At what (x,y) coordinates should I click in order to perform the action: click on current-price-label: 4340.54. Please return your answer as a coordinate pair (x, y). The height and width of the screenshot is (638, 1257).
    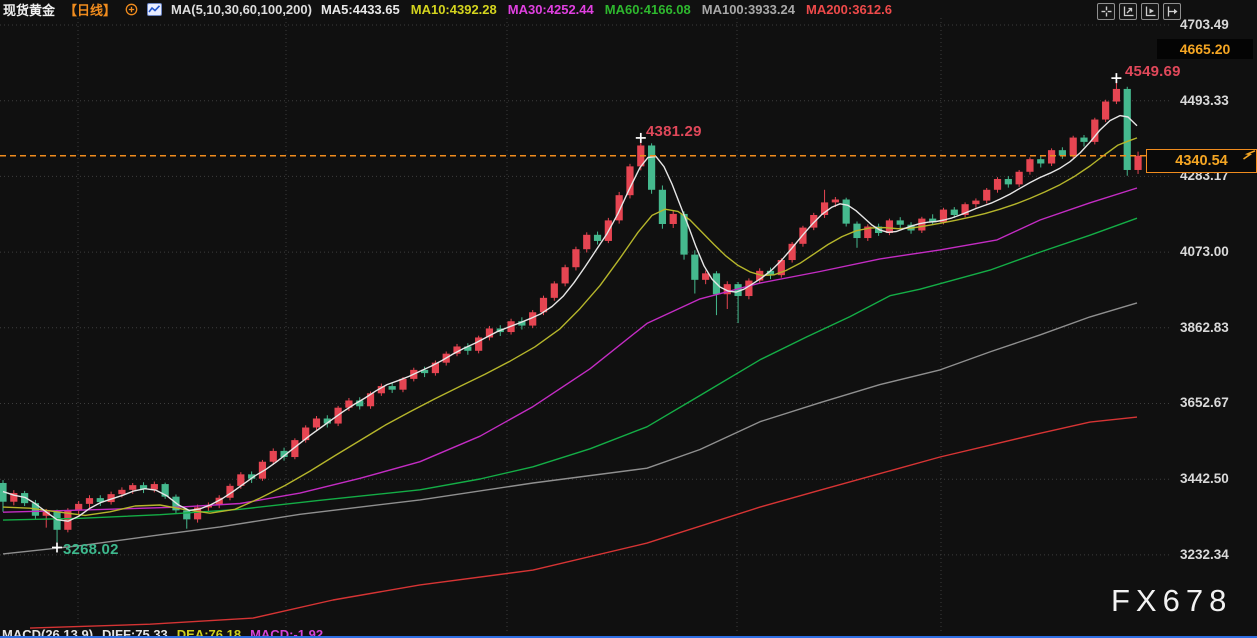
    Looking at the image, I should click on (1201, 160).